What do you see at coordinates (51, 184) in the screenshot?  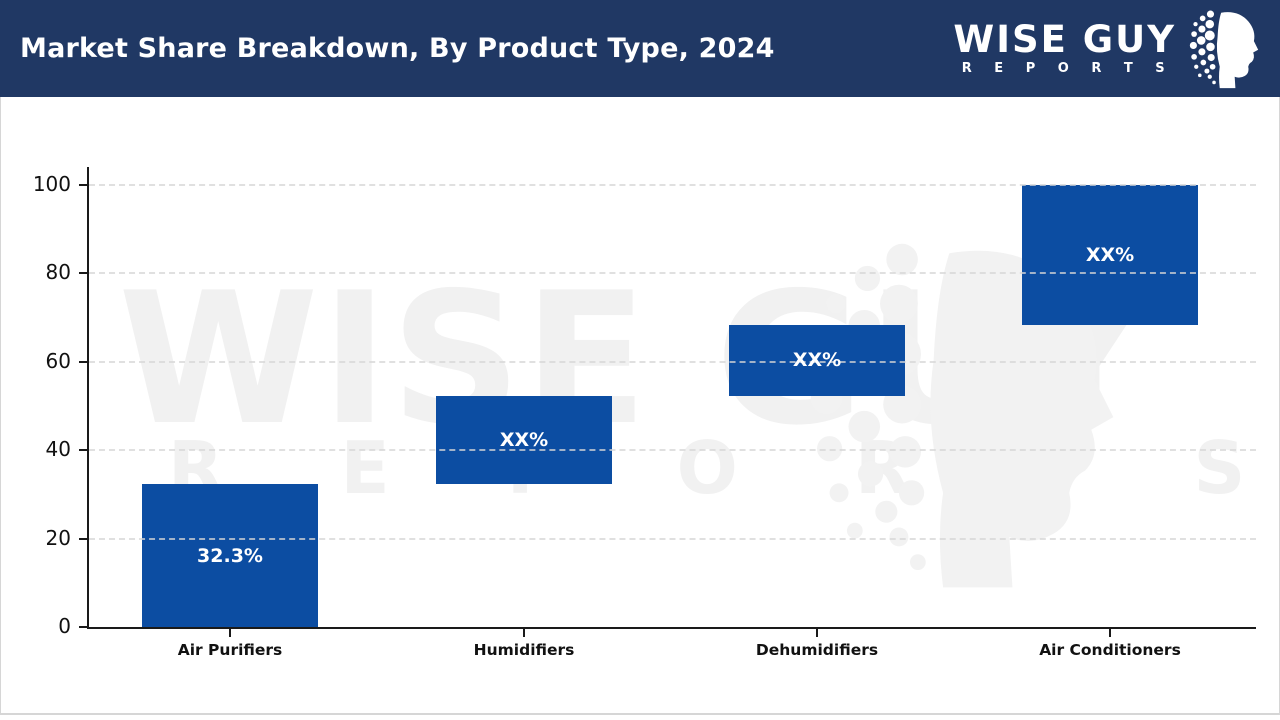 I see `y-tick-label: 100` at bounding box center [51, 184].